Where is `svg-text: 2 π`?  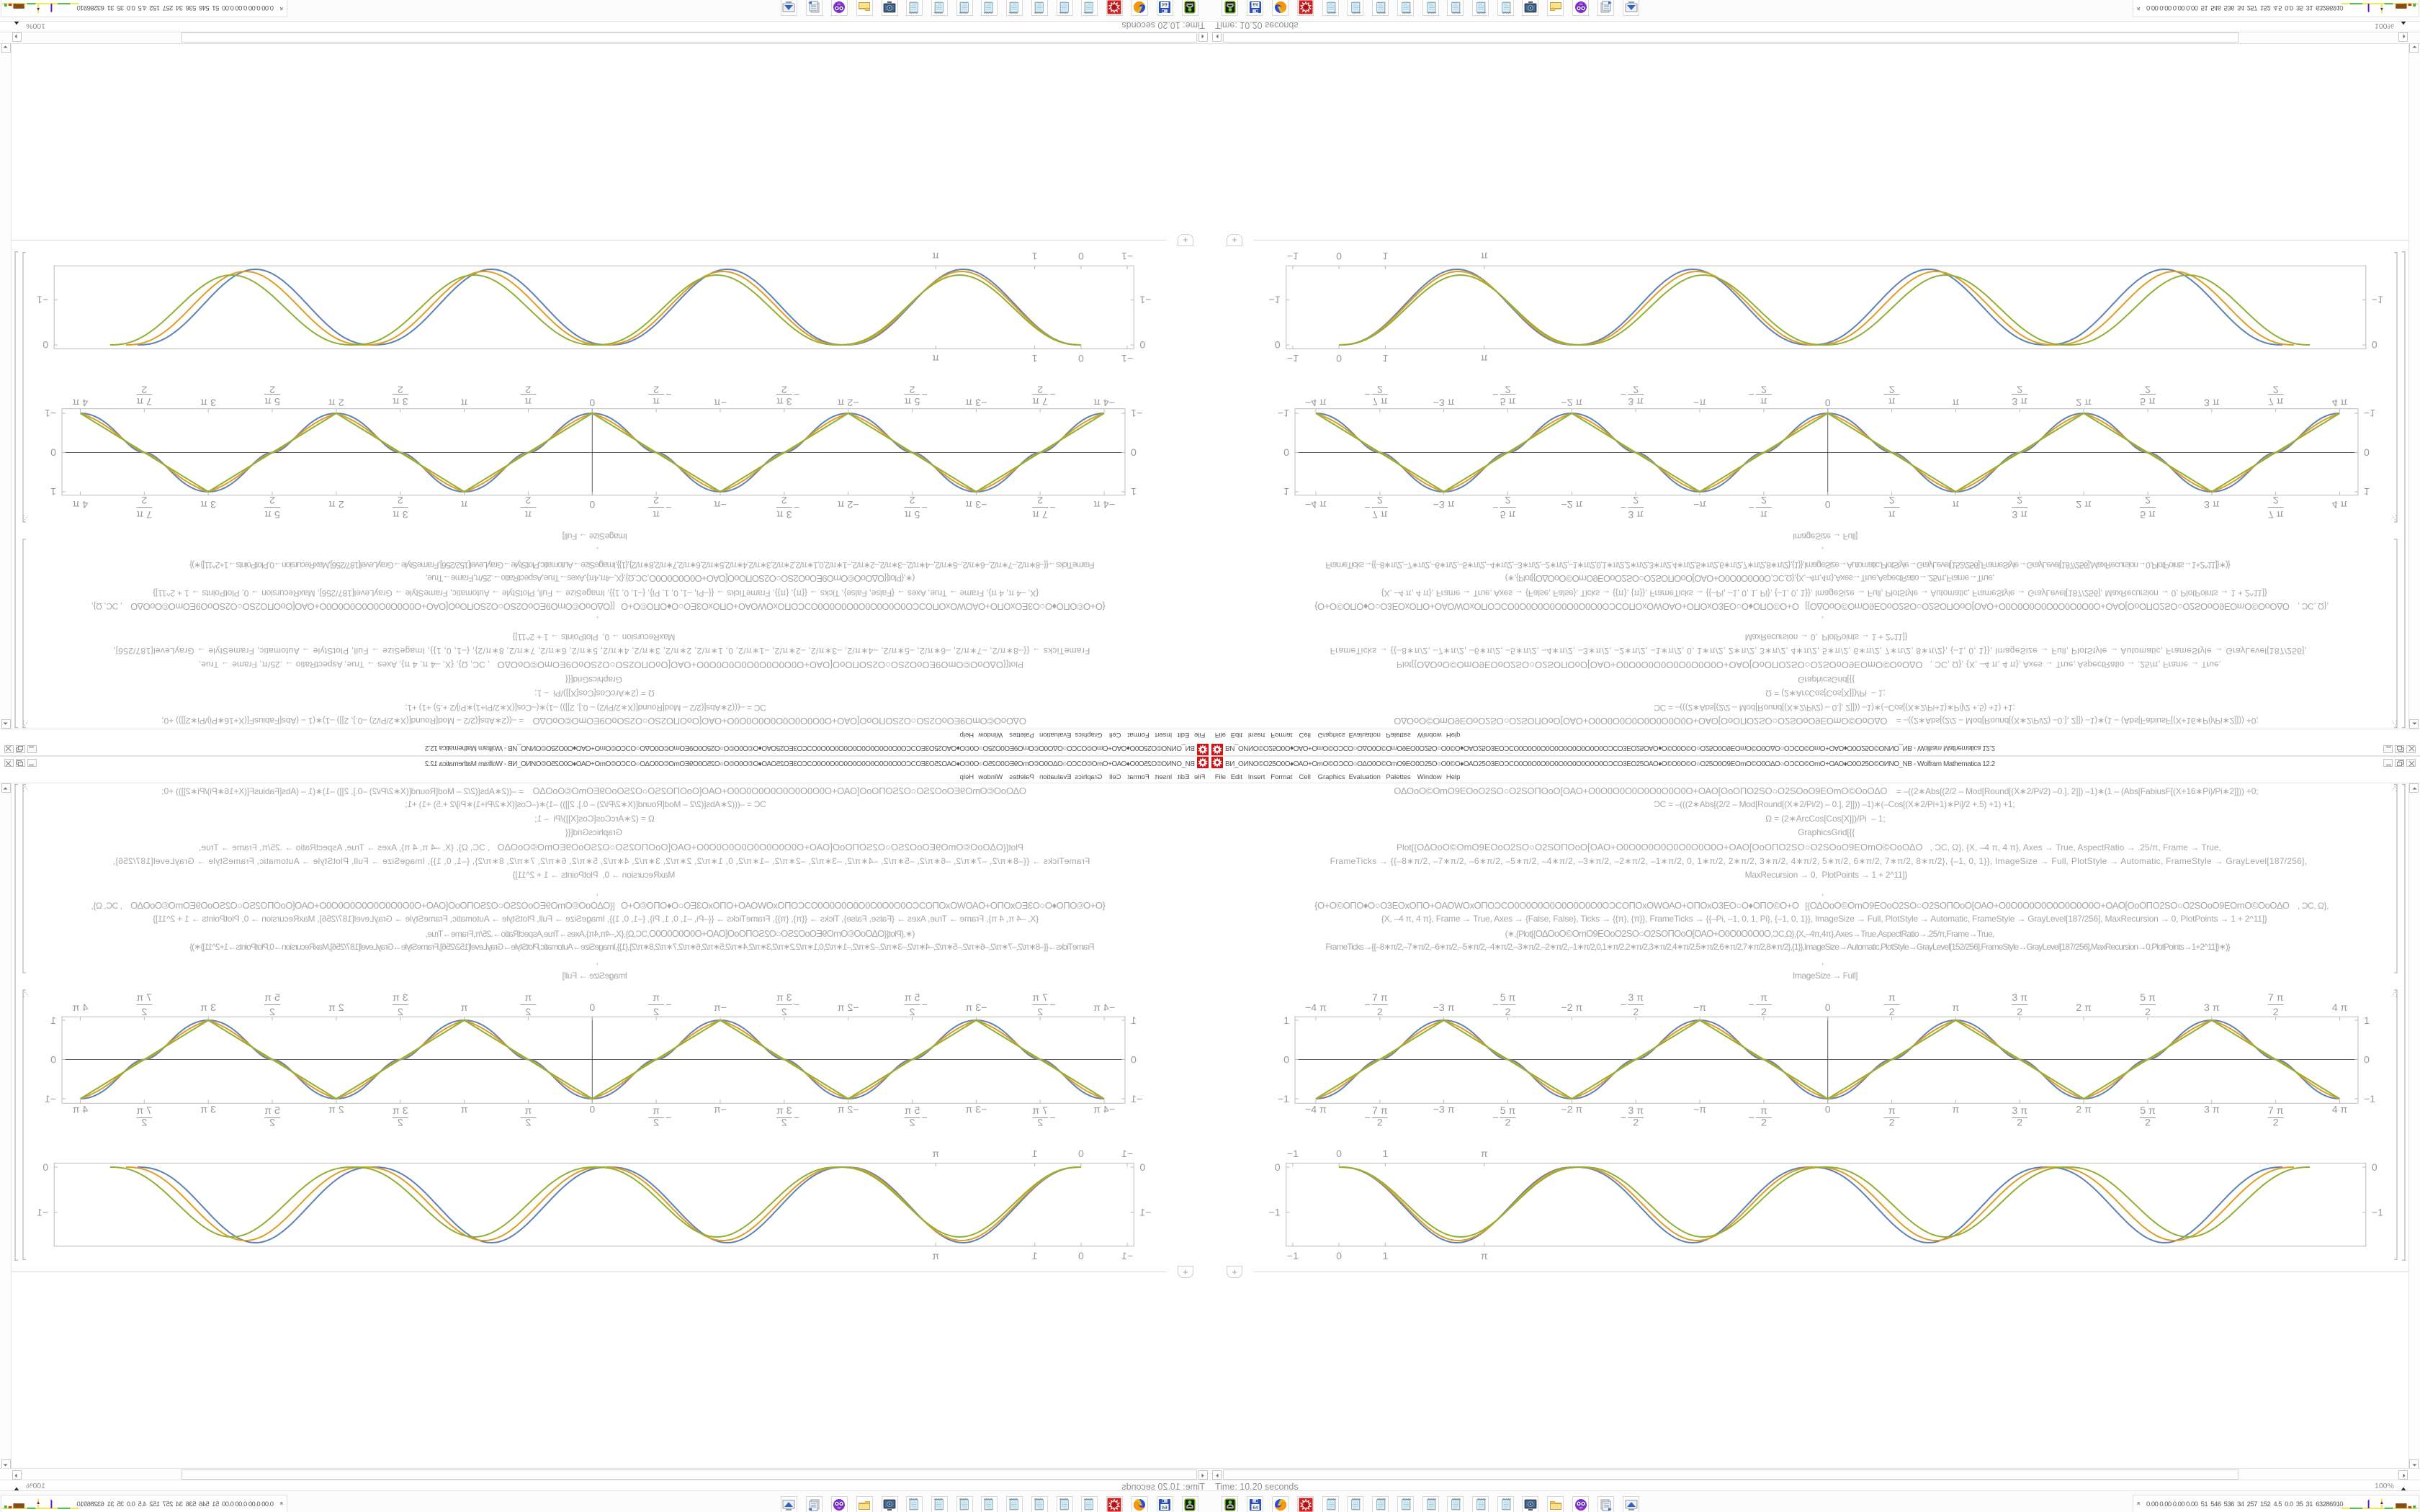 svg-text: 2 π is located at coordinates (336, 1109).